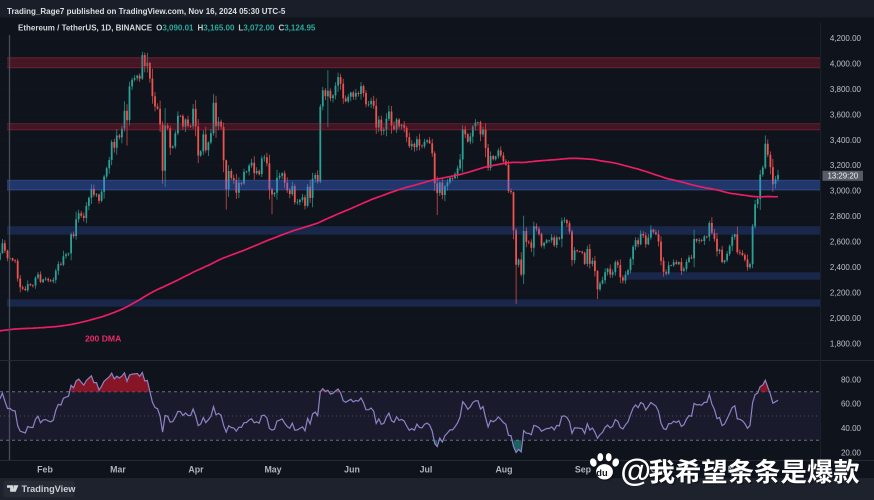 This screenshot has height=500, width=874. I want to click on svg-text: Feb, so click(45, 469).